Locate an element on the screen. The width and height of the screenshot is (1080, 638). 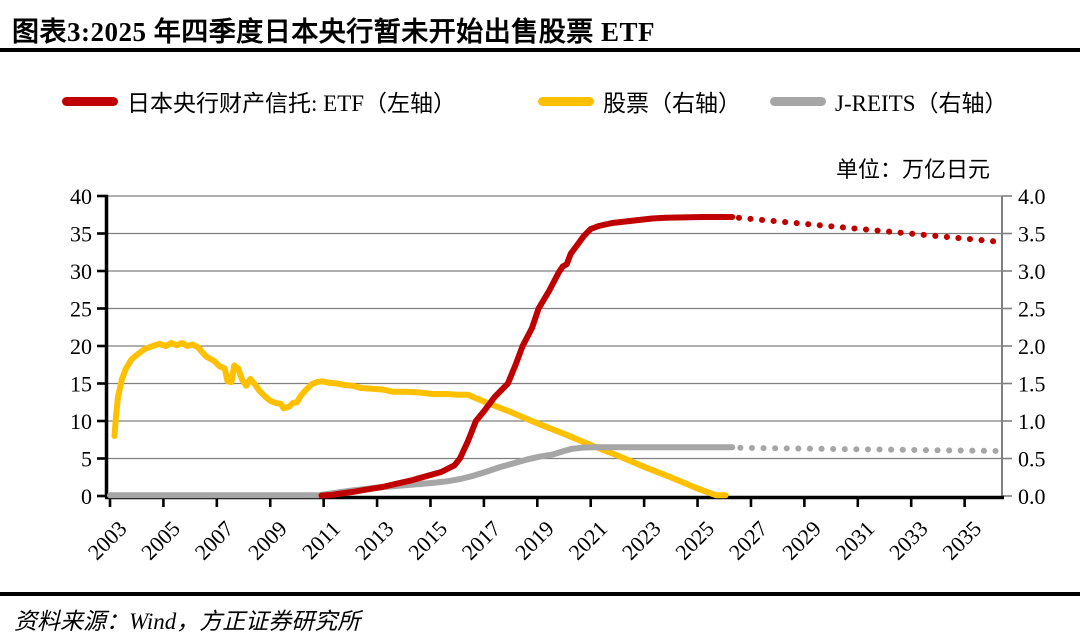
svg-text: 3.0 is located at coordinates (1032, 271).